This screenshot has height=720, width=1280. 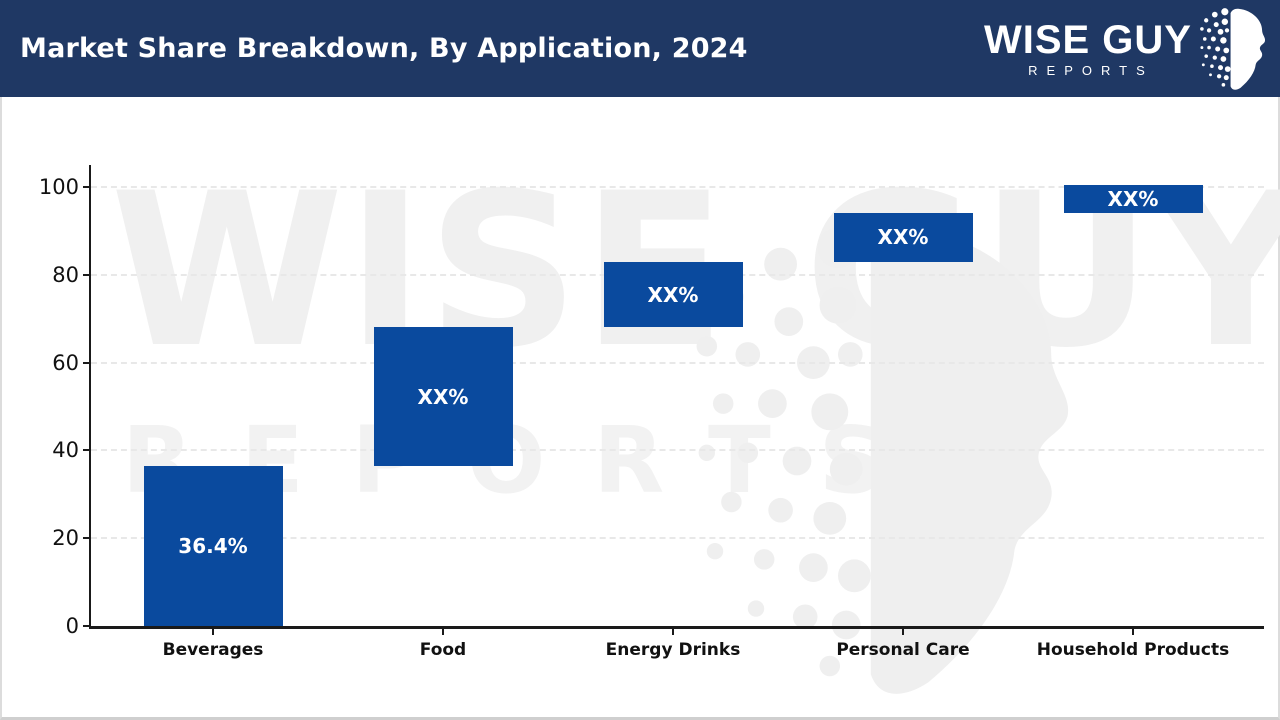 I want to click on logo-secondary-text: REPORTS, so click(x=1091, y=70).